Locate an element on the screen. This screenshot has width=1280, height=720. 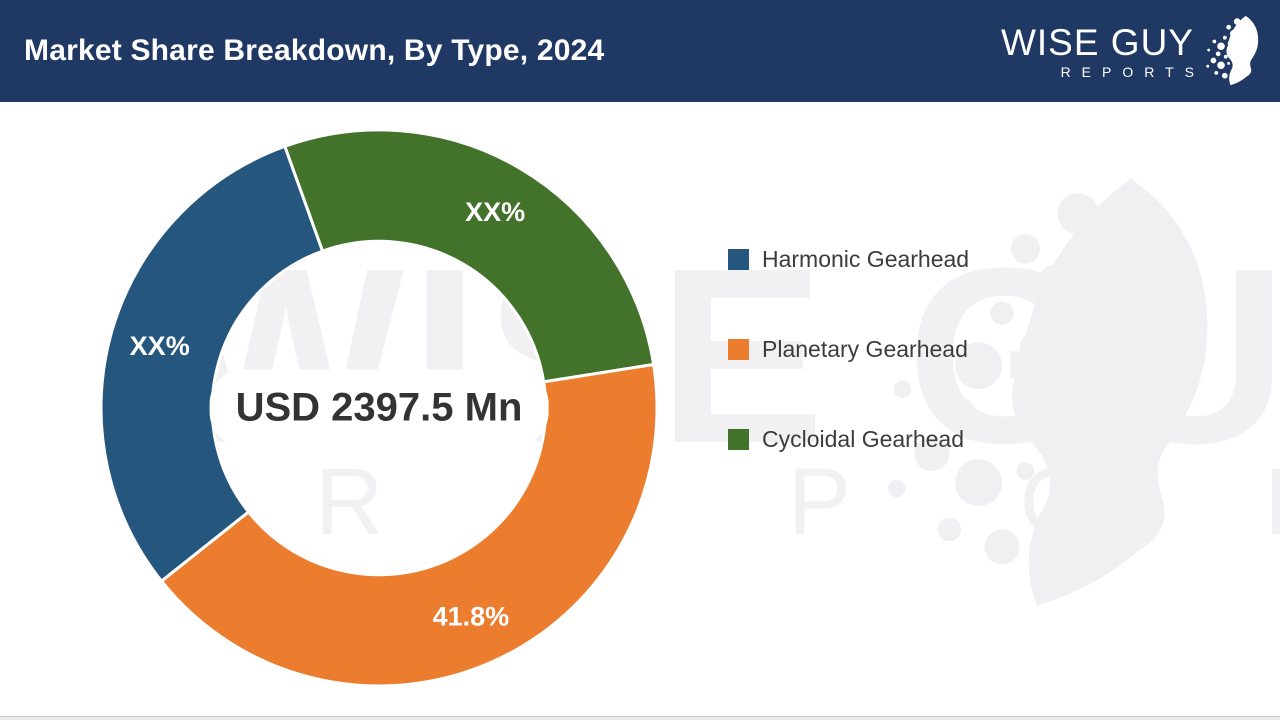
slice-label-1: 41.8% is located at coordinates (471, 617).